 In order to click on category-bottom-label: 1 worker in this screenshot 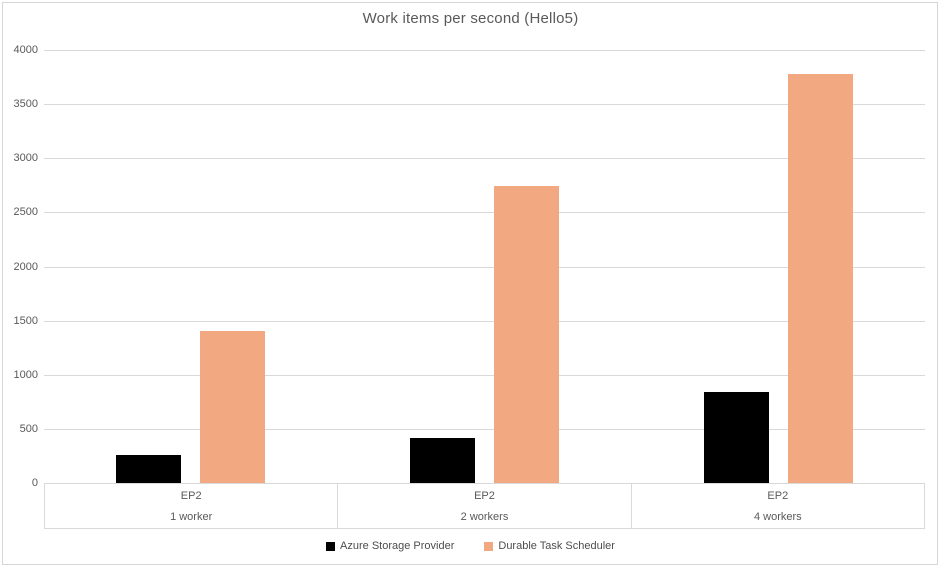, I will do `click(191, 517)`.